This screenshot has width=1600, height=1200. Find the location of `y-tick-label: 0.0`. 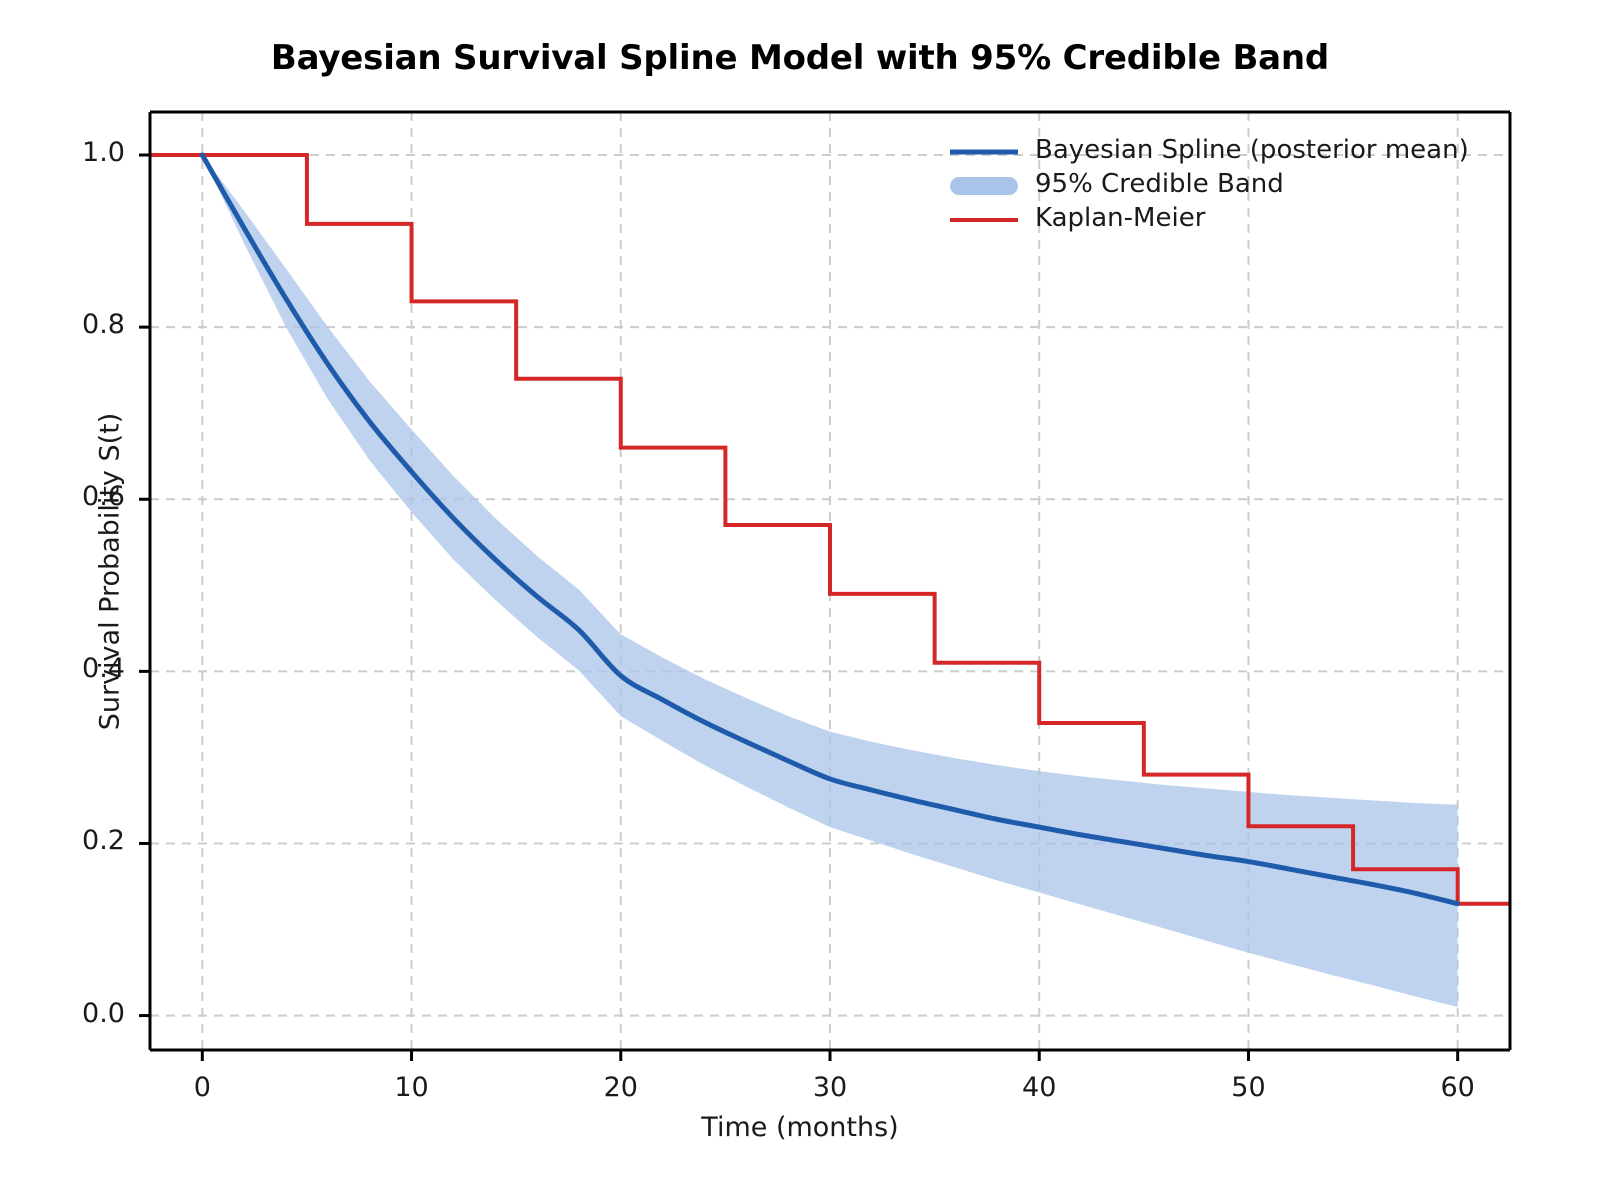

y-tick-label: 0.0 is located at coordinates (103, 1013).